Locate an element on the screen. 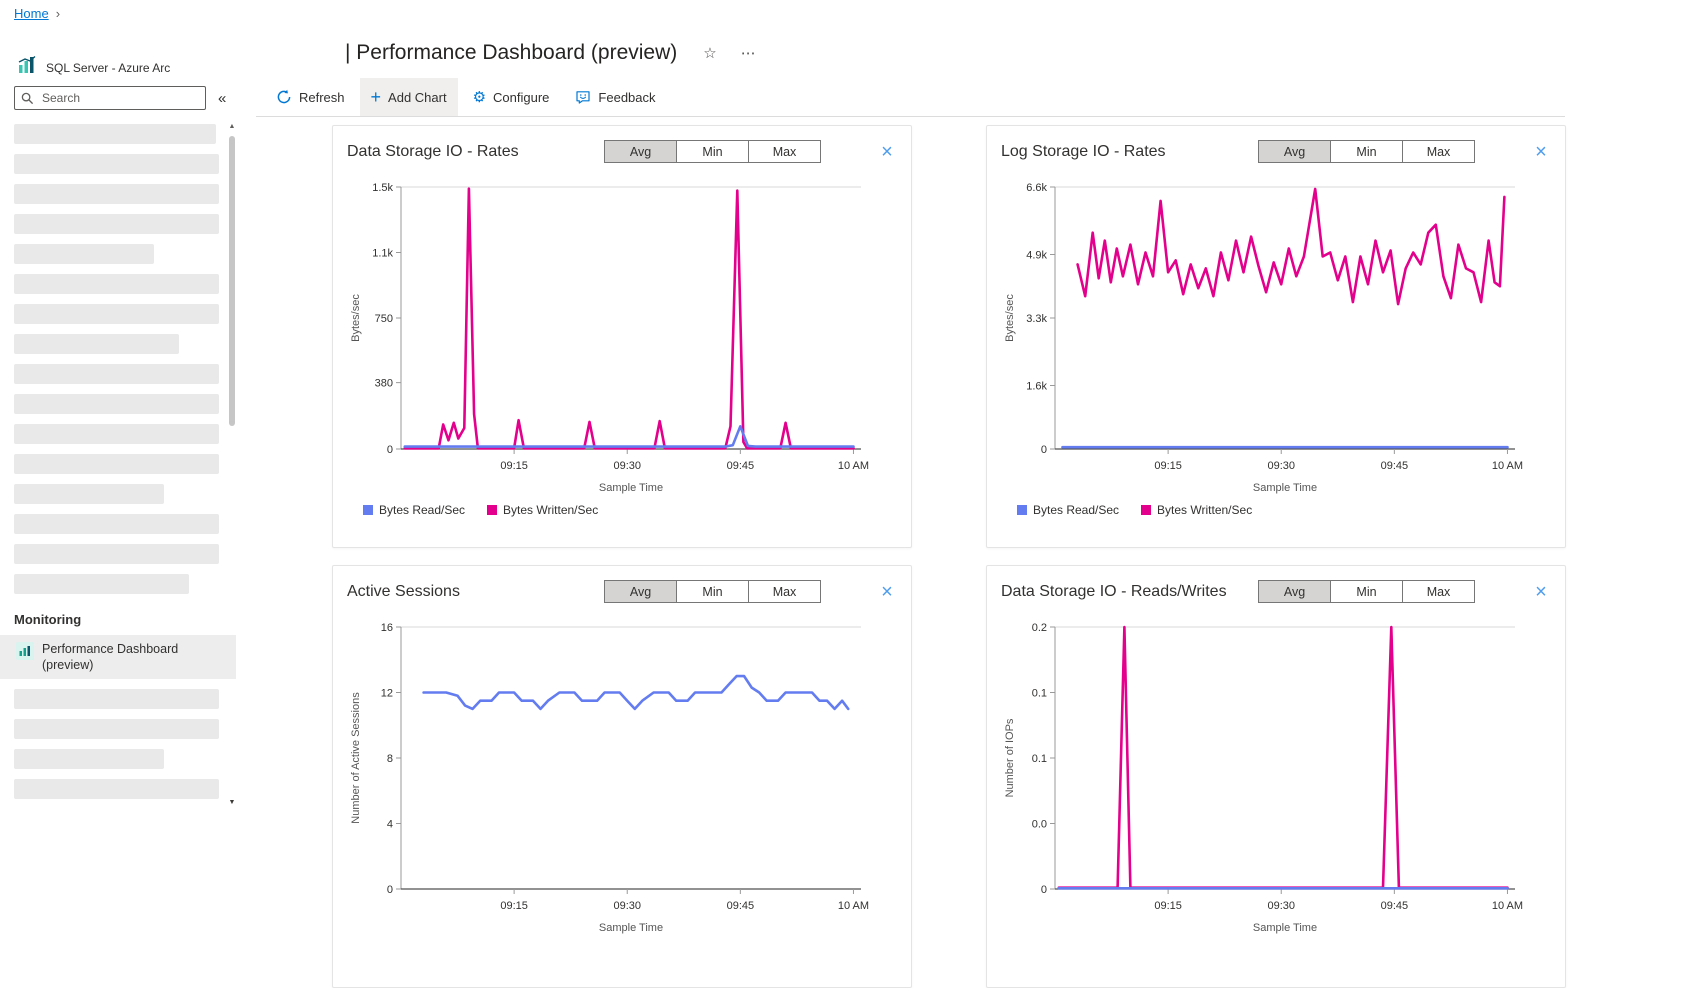 This screenshot has height=988, width=1708. collapse-sidebar-icon: « is located at coordinates (222, 98).